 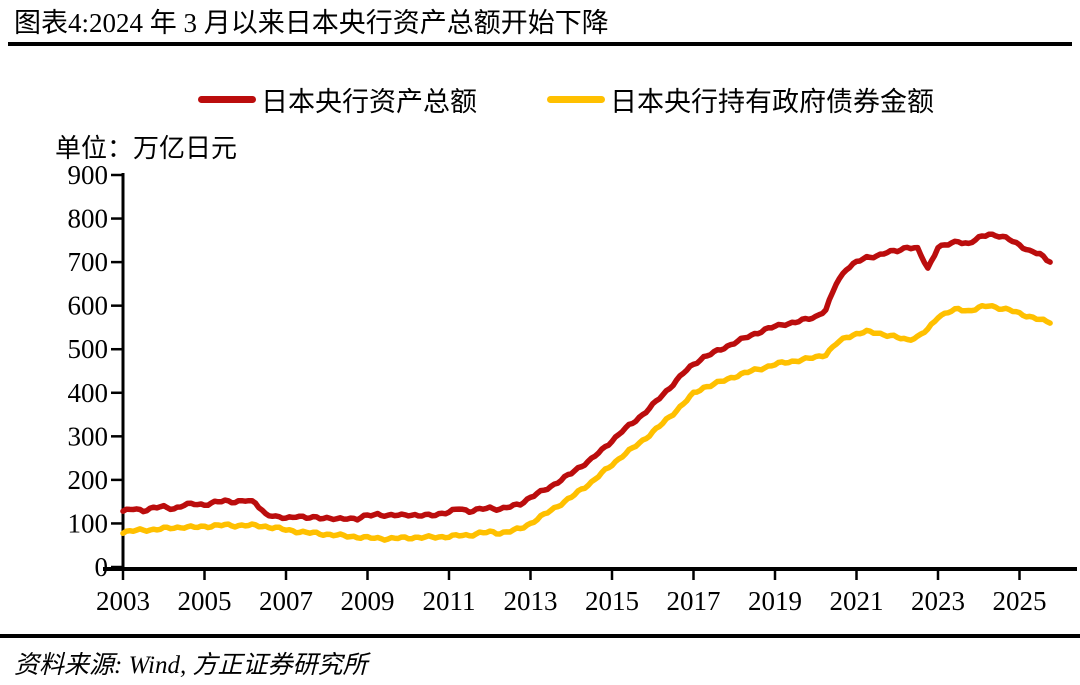 What do you see at coordinates (576, 99) in the screenshot?
I see `legend-marker-jgb-holdings` at bounding box center [576, 99].